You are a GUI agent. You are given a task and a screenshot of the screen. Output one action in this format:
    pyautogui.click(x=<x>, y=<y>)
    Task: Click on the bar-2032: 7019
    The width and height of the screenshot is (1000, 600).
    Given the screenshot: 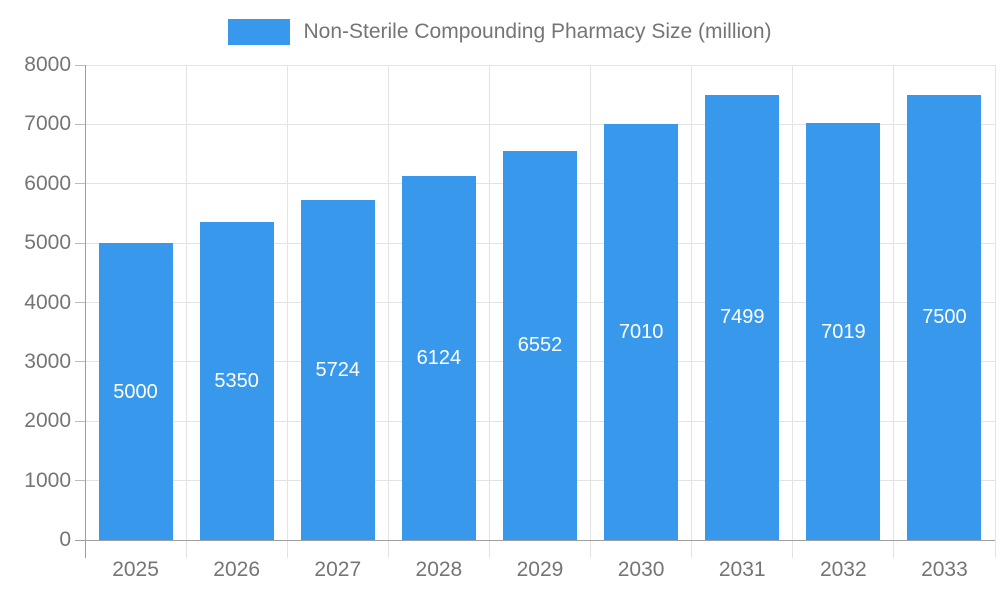 What is the action you would take?
    pyautogui.click(x=843, y=331)
    